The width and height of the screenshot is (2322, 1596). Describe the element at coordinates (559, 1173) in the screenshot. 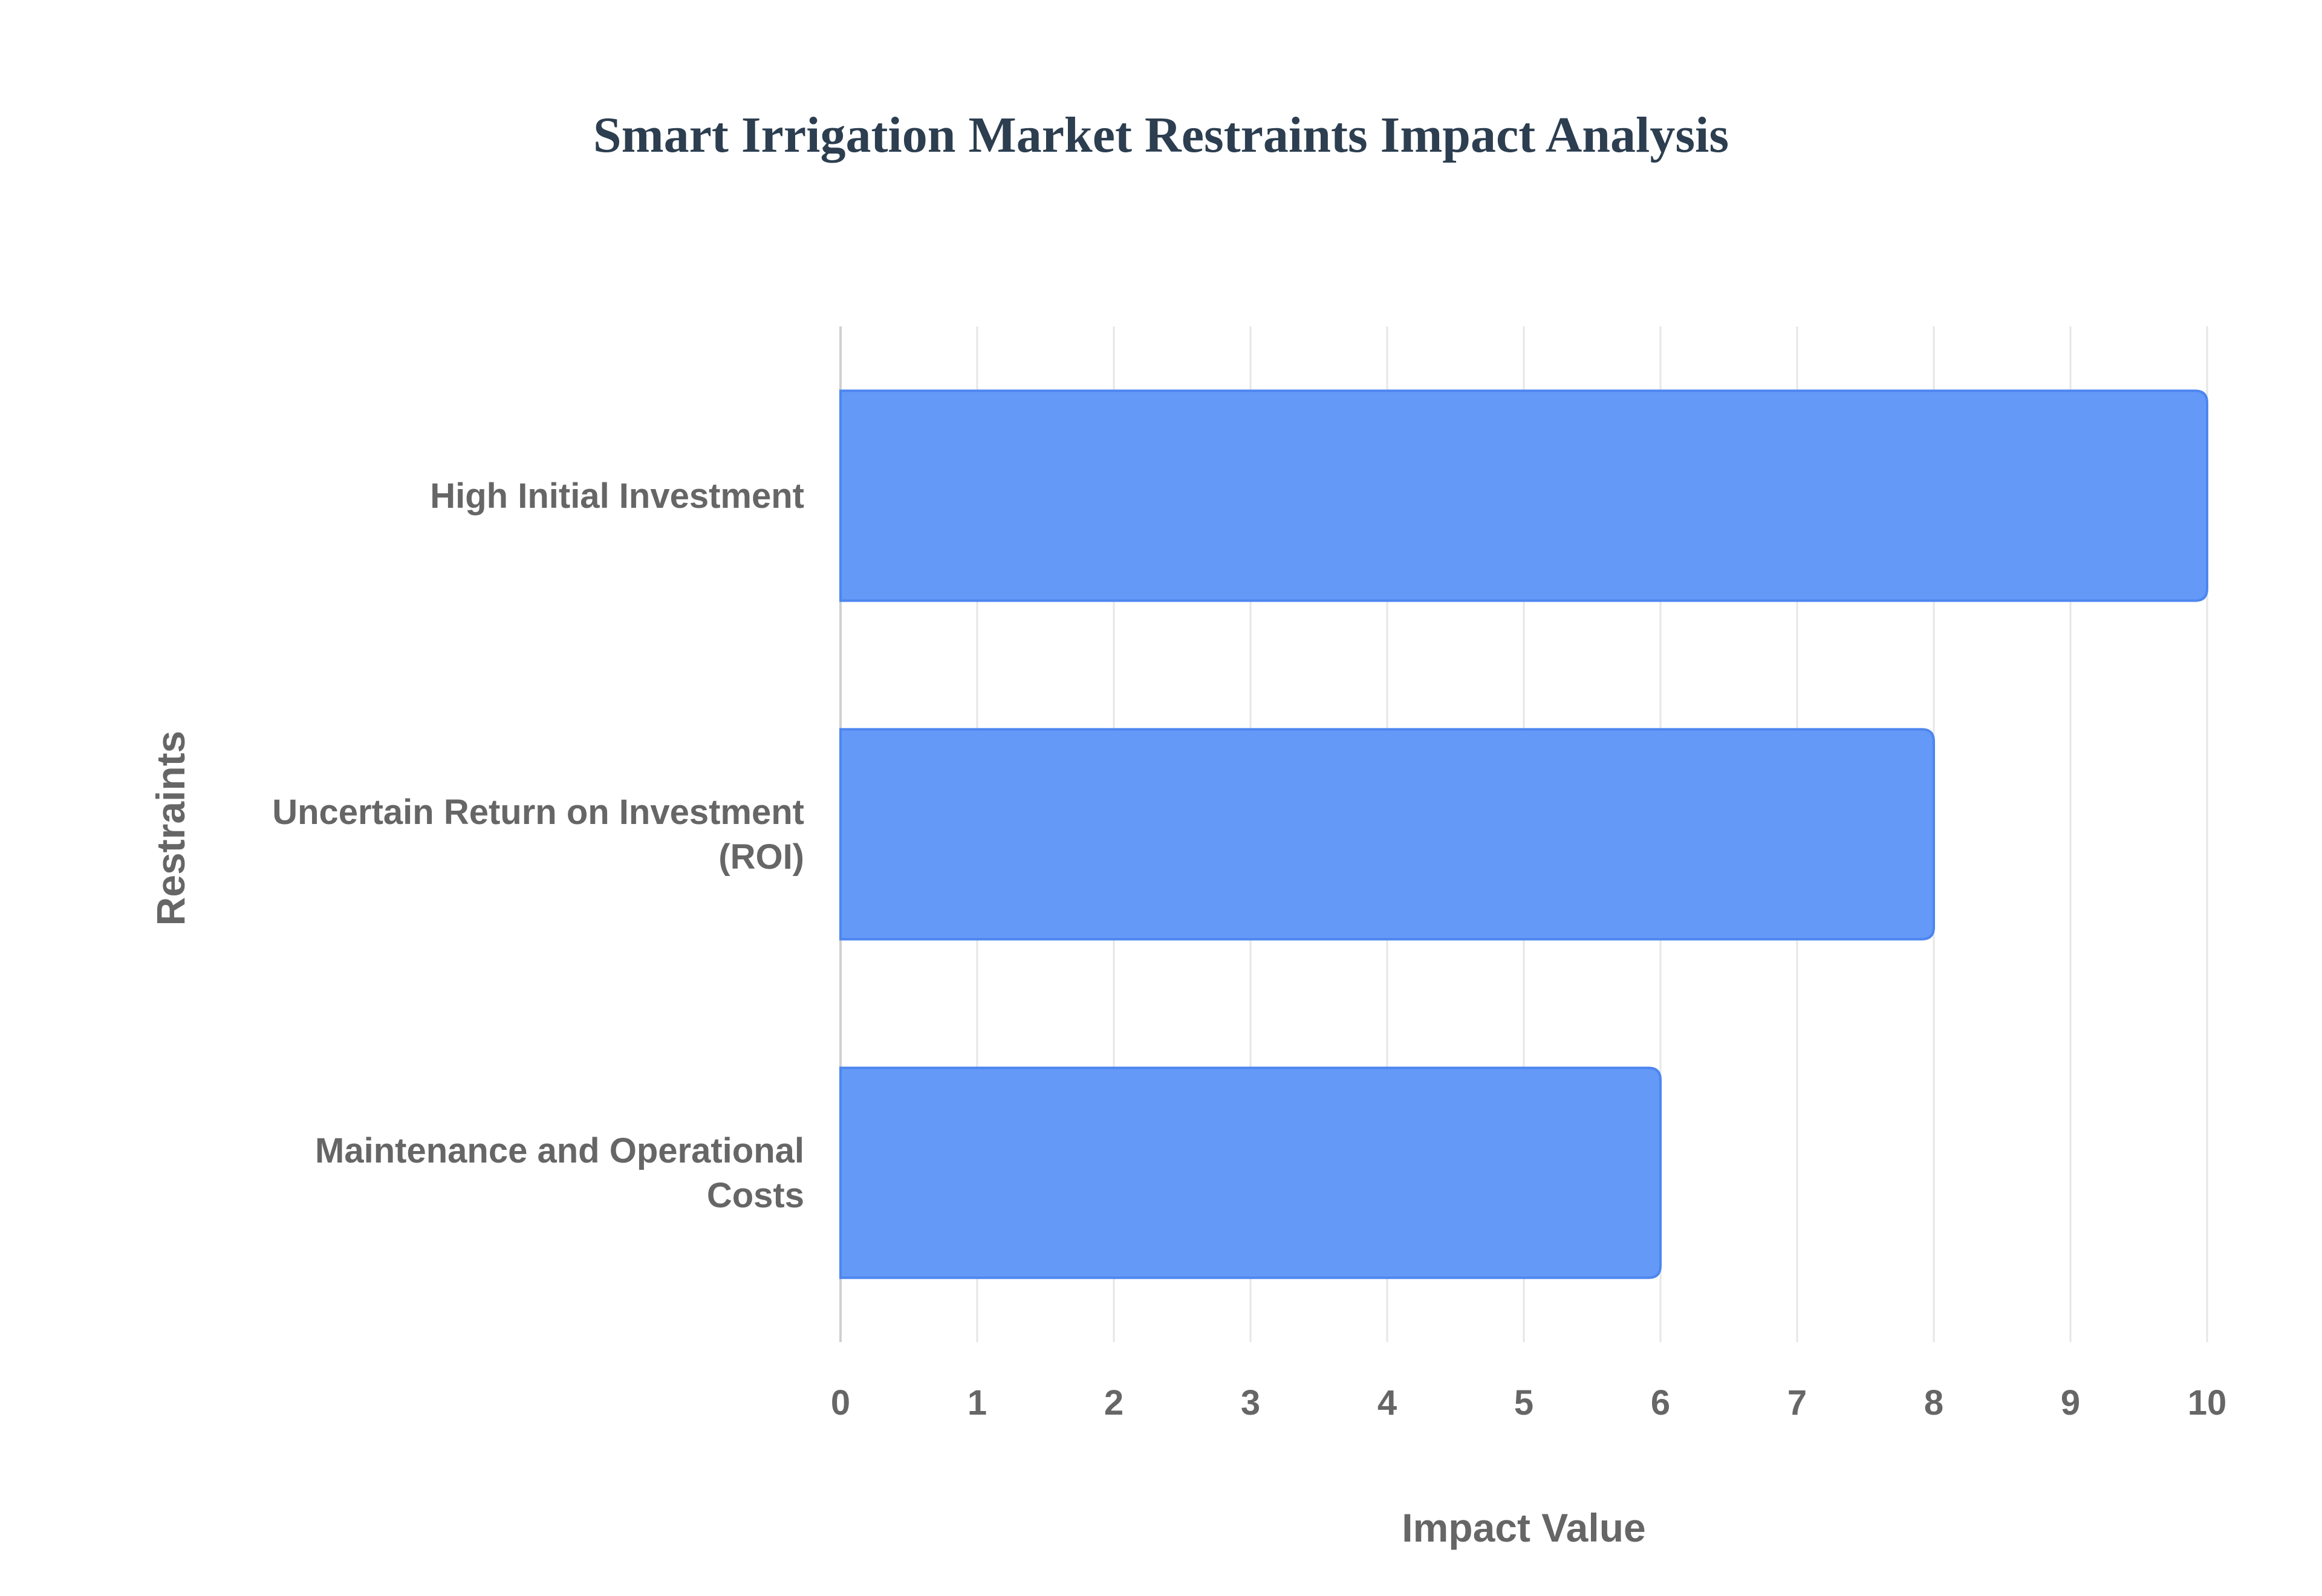

I see `category-label: Maintenance and Operational Costs` at that location.